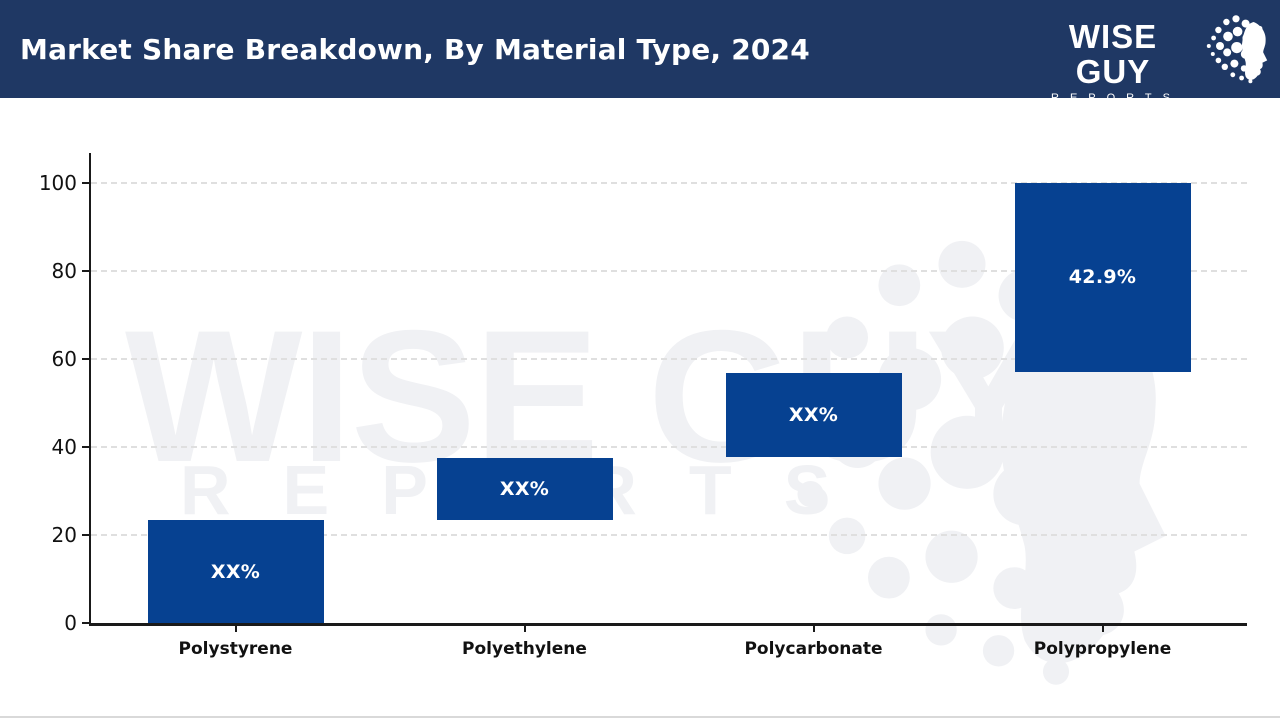  Describe the element at coordinates (64, 447) in the screenshot. I see `y-axis-tick-label: 40` at that location.